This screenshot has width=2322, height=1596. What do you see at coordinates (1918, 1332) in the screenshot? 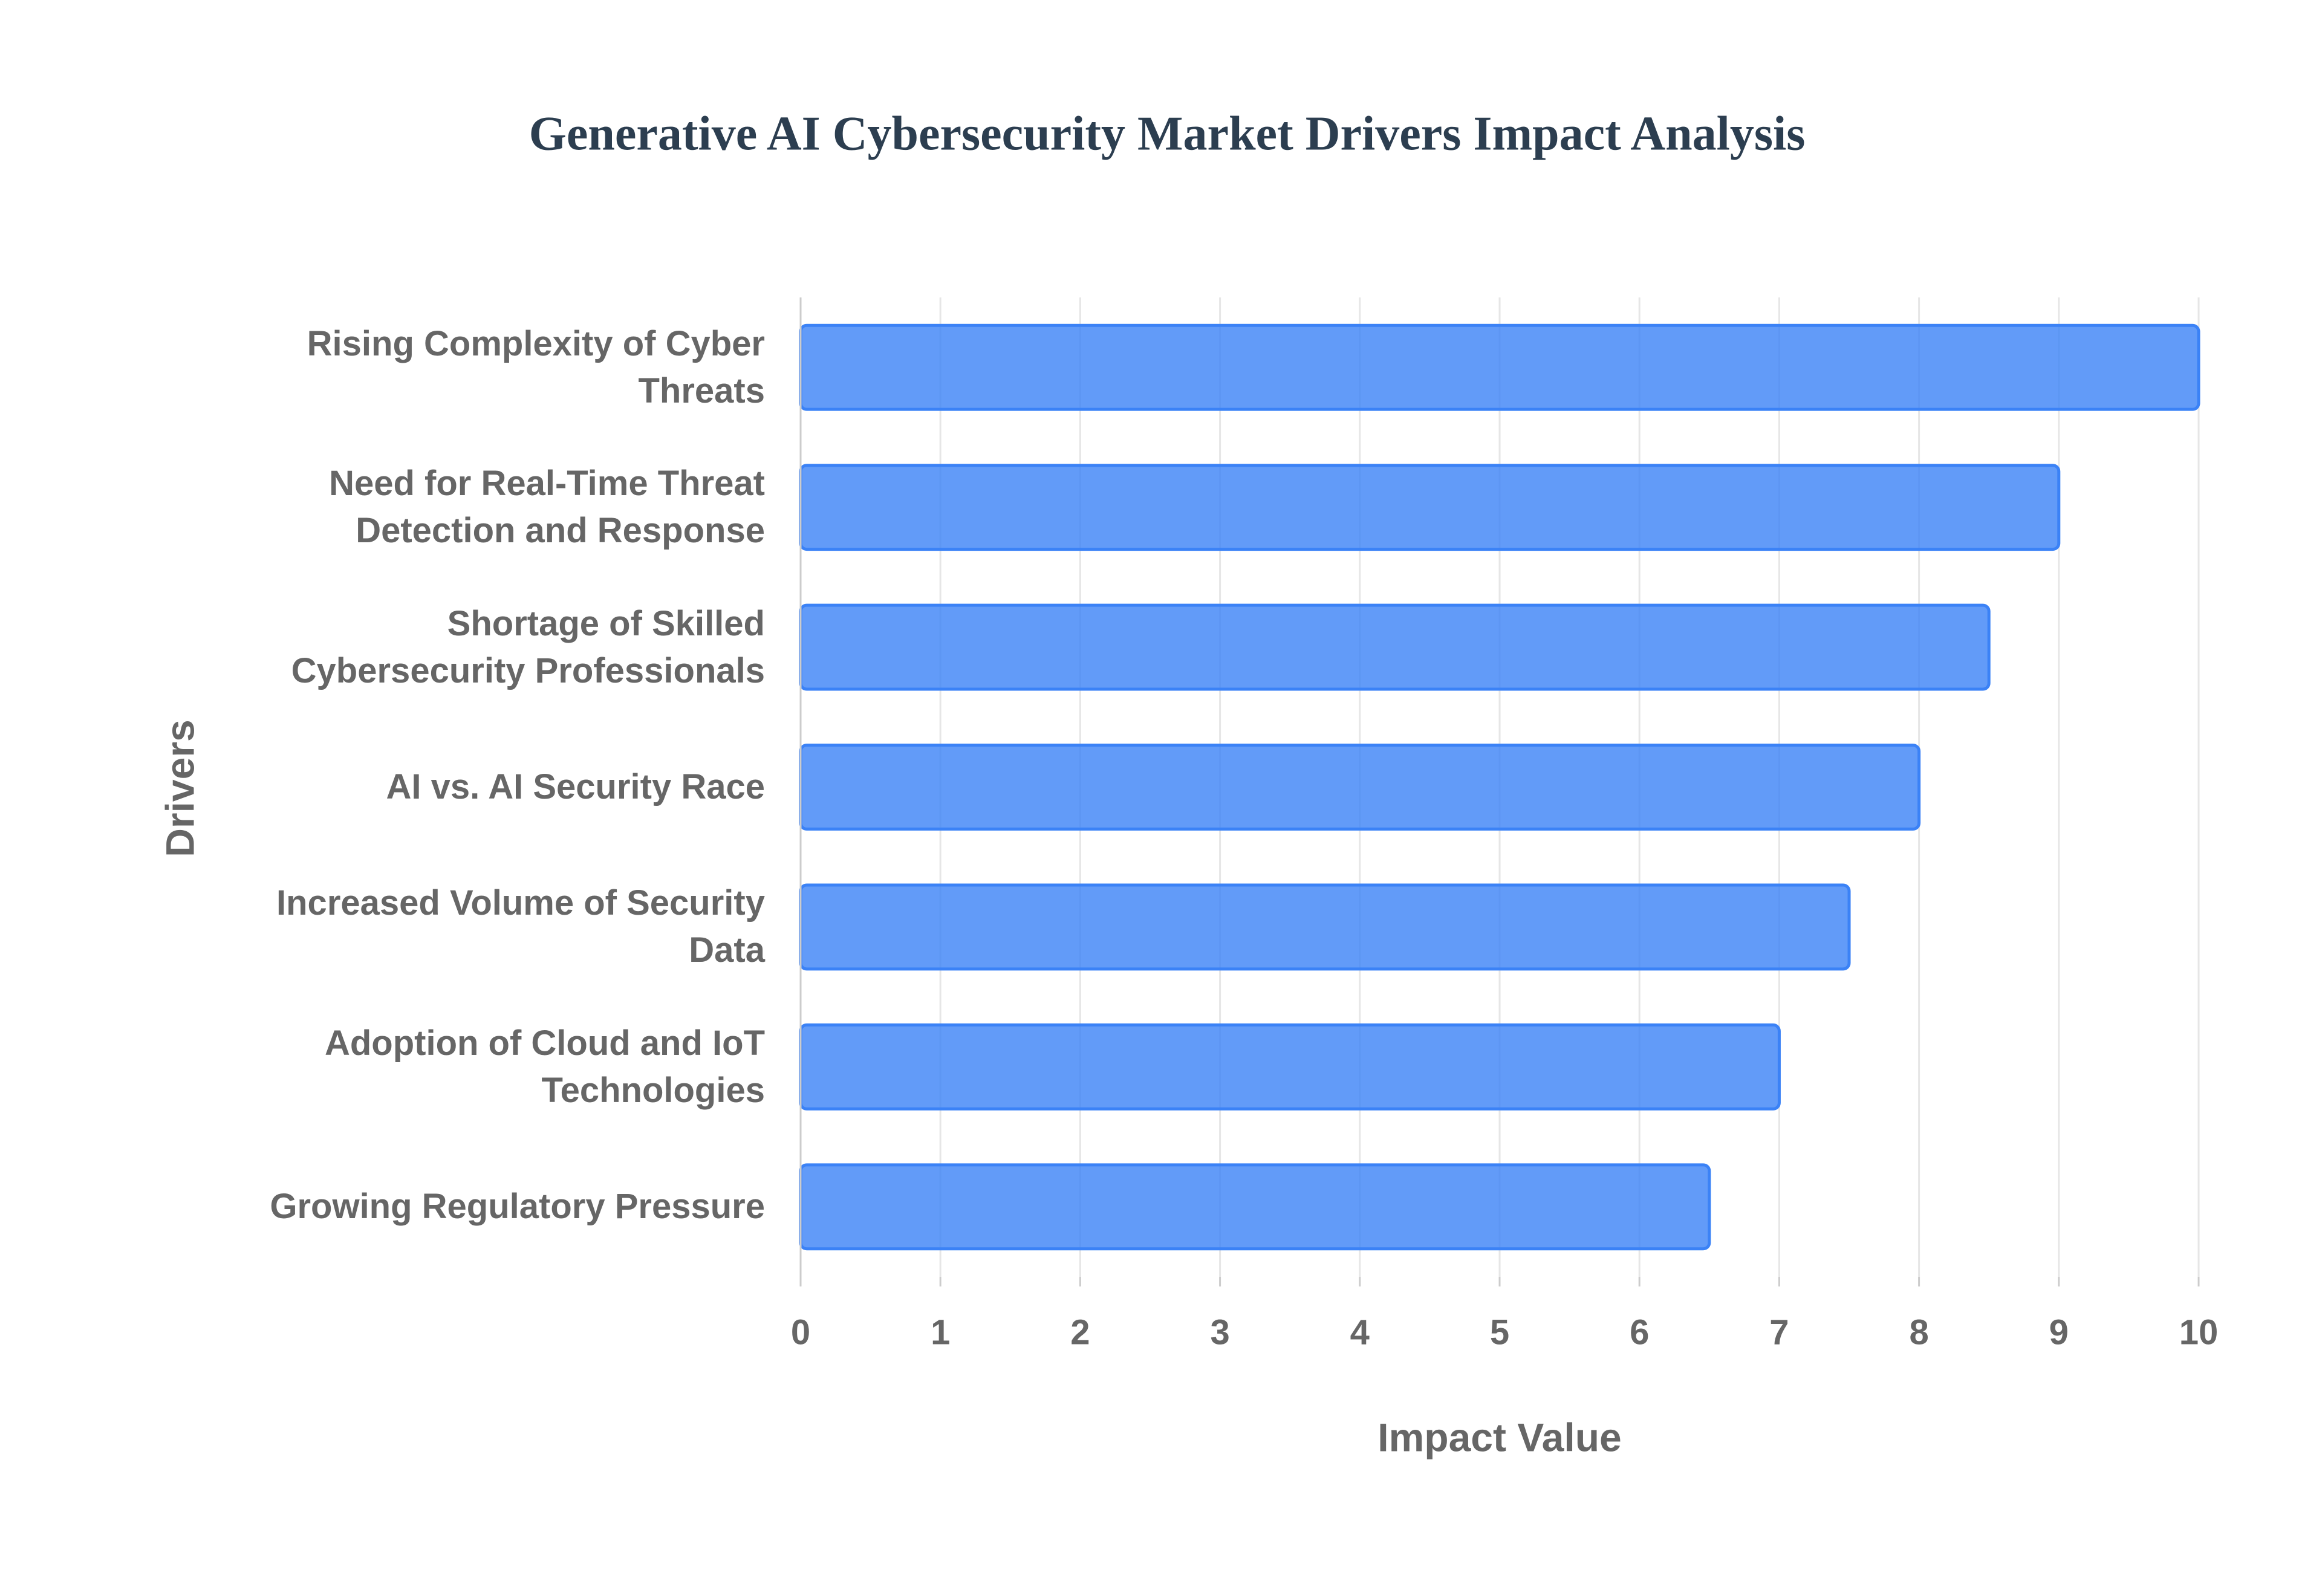
I see `x-tick-label: 8` at bounding box center [1918, 1332].